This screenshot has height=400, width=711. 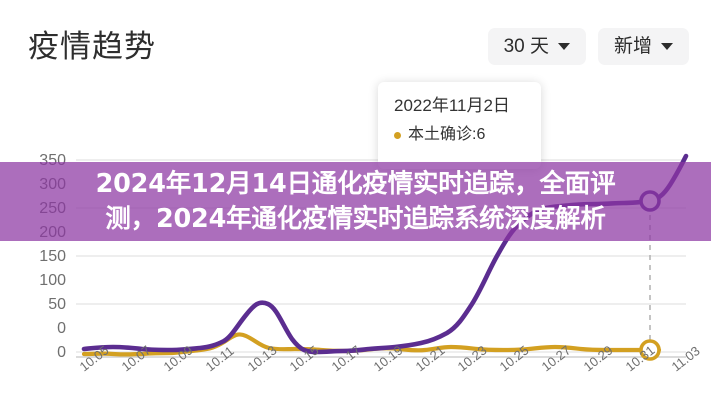 I want to click on panel-header: 疫情趋势 30 天 新增, so click(x=355, y=46).